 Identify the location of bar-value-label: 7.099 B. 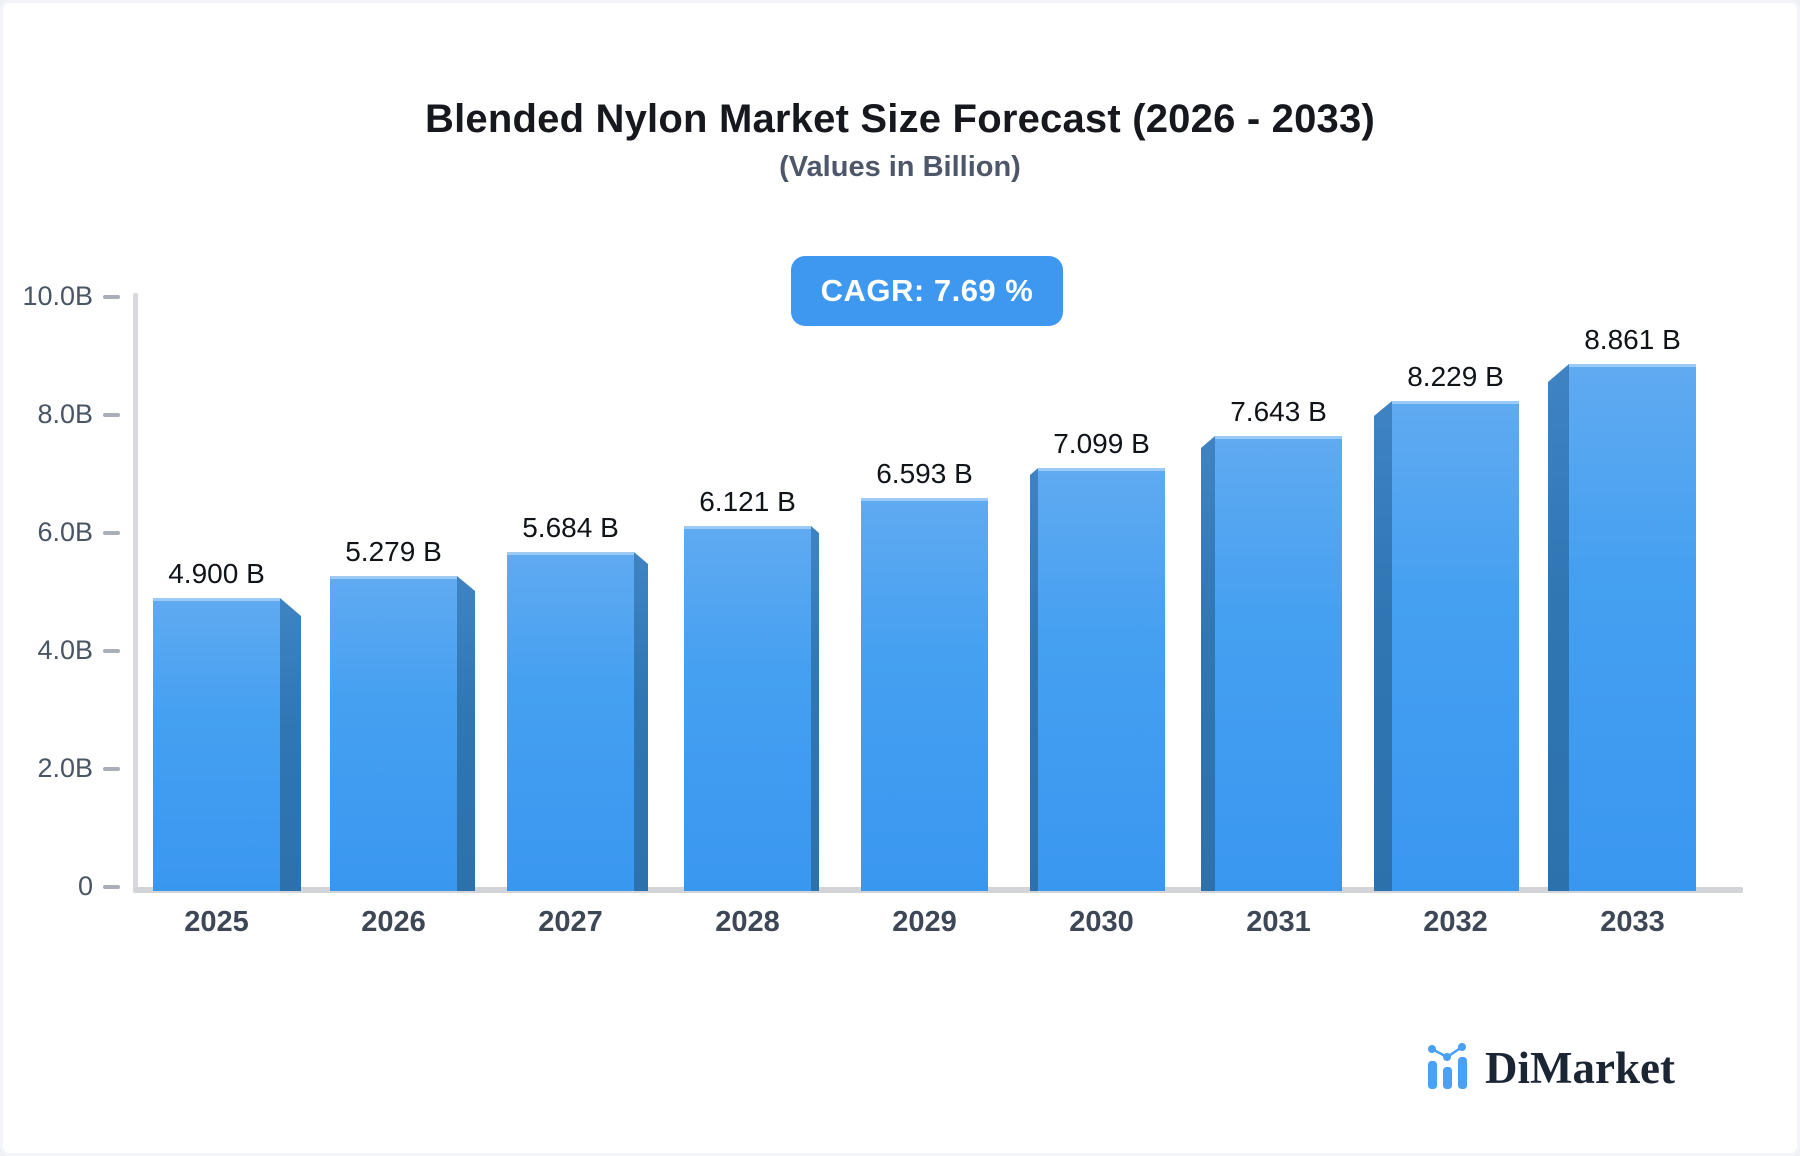
(1101, 443).